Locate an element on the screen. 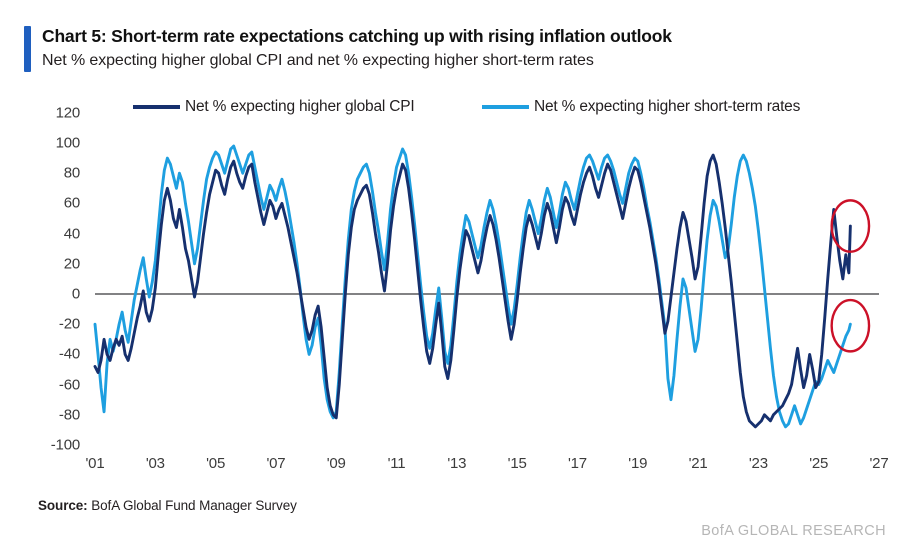  legend-swatch-rates is located at coordinates (505, 107).